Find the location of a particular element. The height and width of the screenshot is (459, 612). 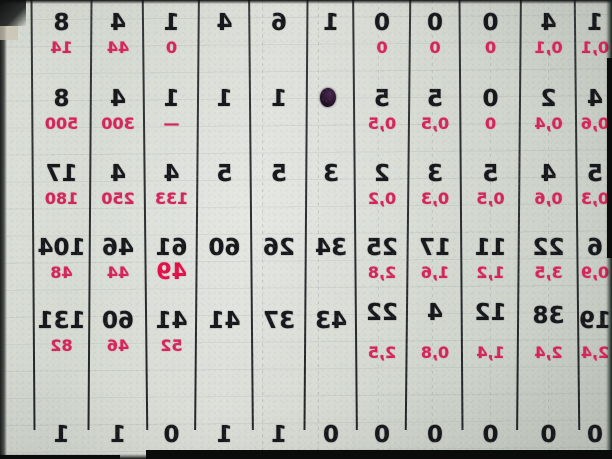

cell-r2c7-black: 5 is located at coordinates (382, 99).